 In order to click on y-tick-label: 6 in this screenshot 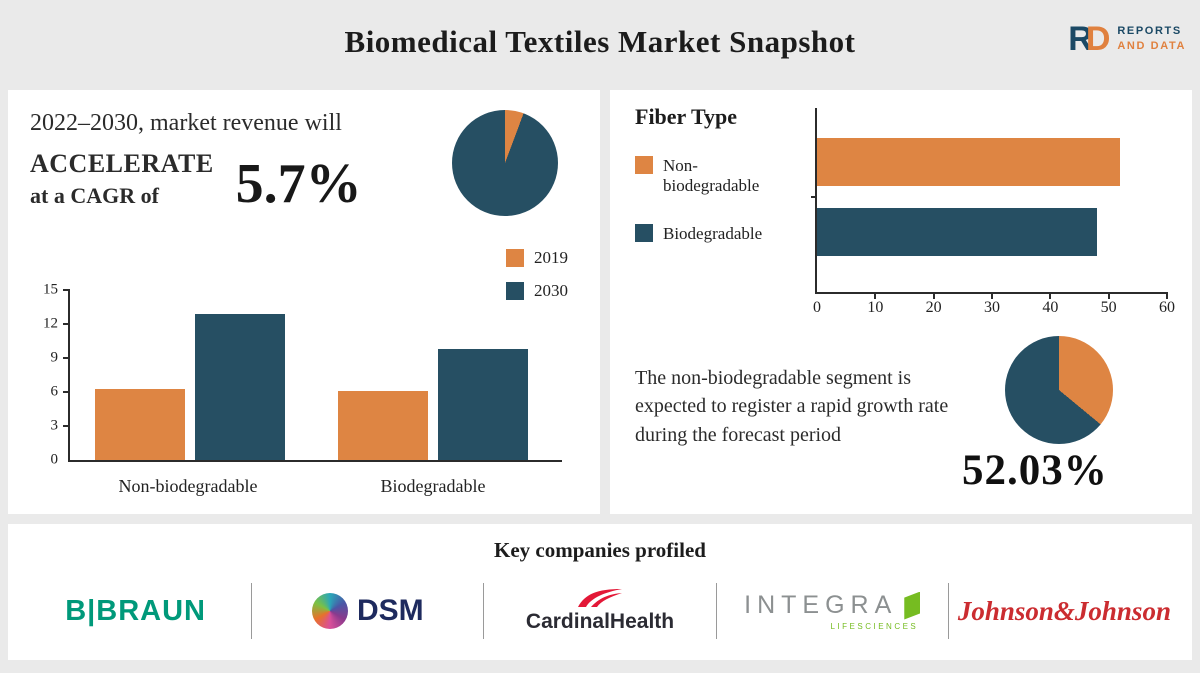, I will do `click(54, 391)`.